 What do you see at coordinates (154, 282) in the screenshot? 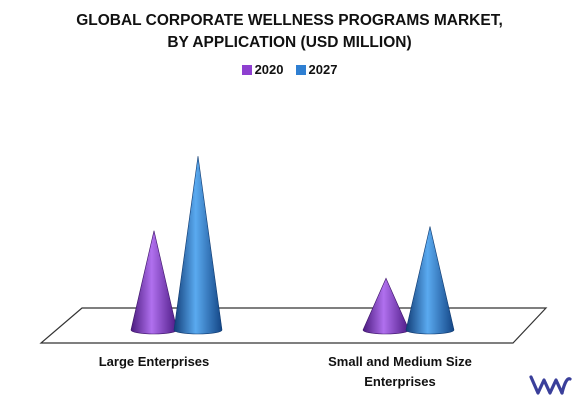
I see `cone-2020-large-enterprises` at bounding box center [154, 282].